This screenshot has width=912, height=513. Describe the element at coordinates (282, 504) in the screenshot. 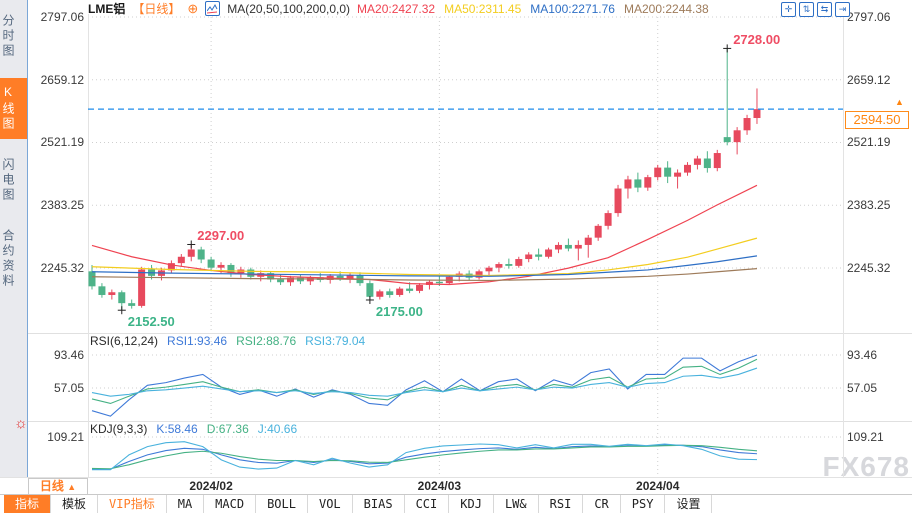

I see `tab-boll: BOLL` at that location.